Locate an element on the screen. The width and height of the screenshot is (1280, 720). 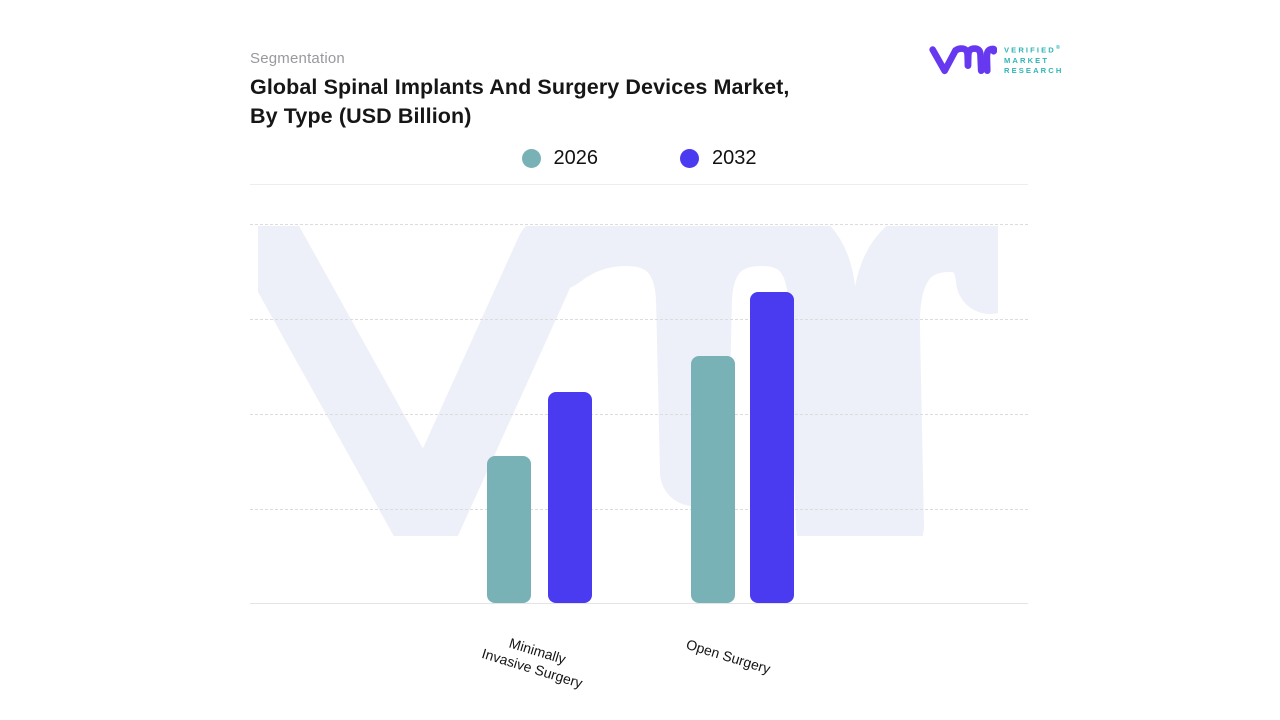
legend-label-2032: 2032 is located at coordinates (734, 158).